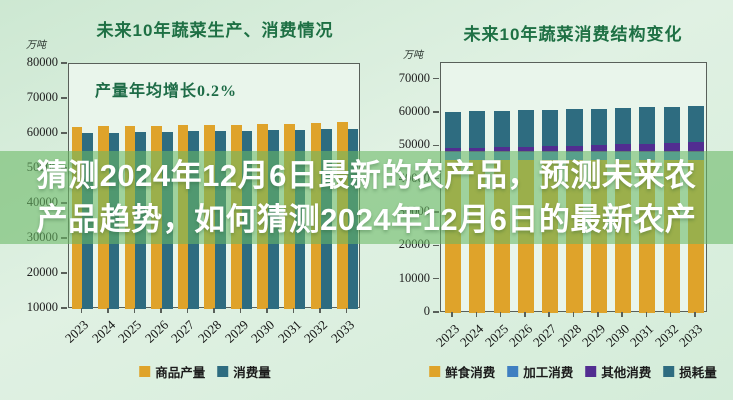  What do you see at coordinates (548, 373) in the screenshot?
I see `legend-label: 加工消费` at bounding box center [548, 373].